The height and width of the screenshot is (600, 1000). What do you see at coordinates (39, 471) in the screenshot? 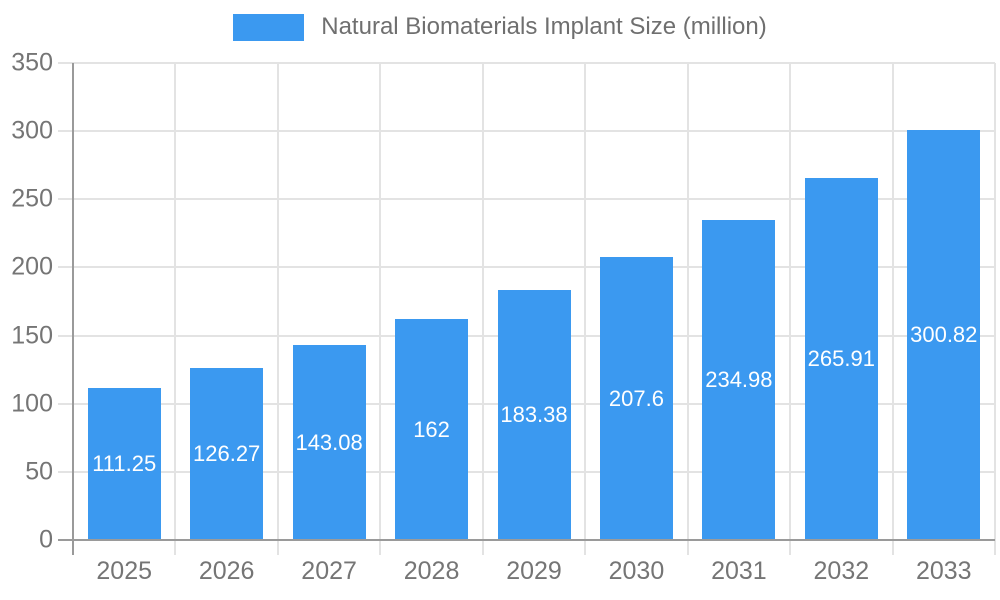
I see `y-axis-tick-label: 50` at bounding box center [39, 471].